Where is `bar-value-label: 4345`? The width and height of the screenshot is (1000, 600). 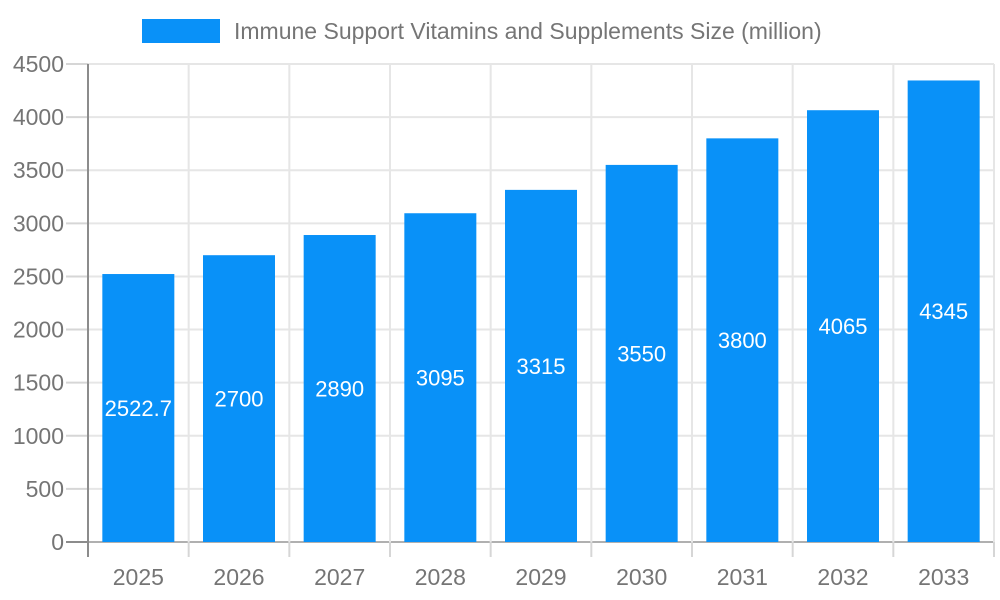 bar-value-label: 4345 is located at coordinates (943, 311).